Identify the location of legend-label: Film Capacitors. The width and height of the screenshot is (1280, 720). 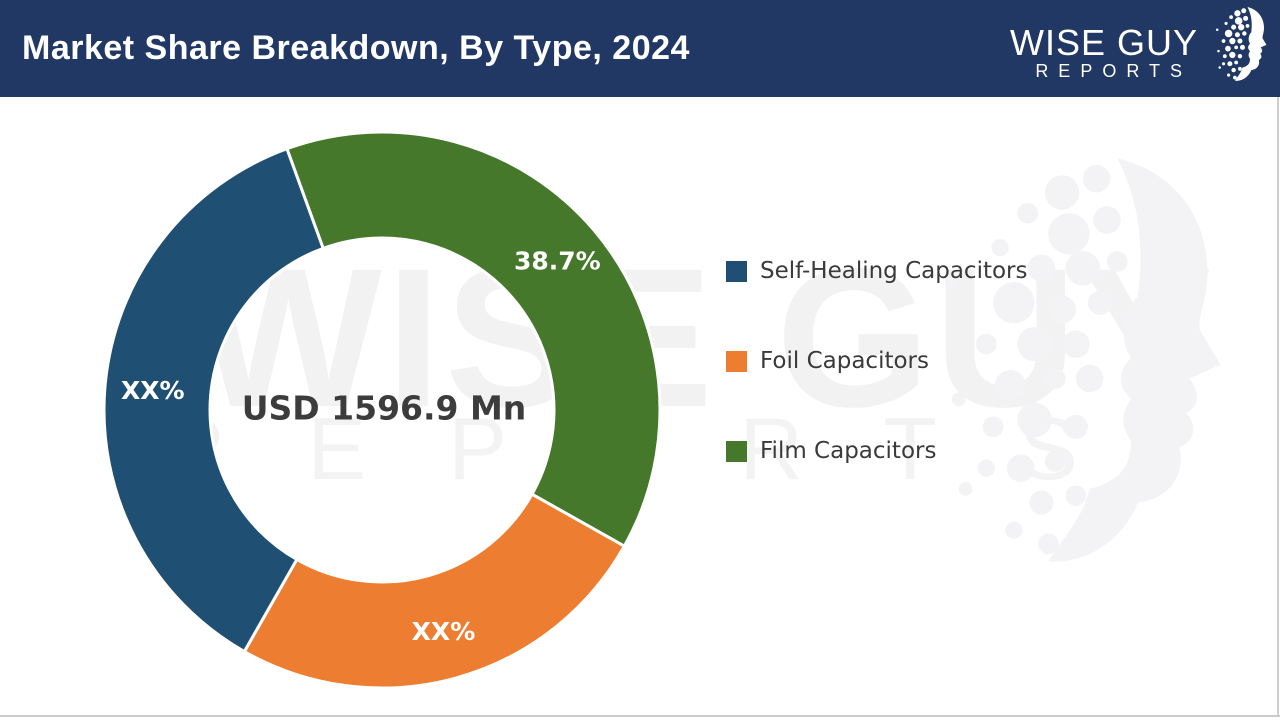
(848, 451).